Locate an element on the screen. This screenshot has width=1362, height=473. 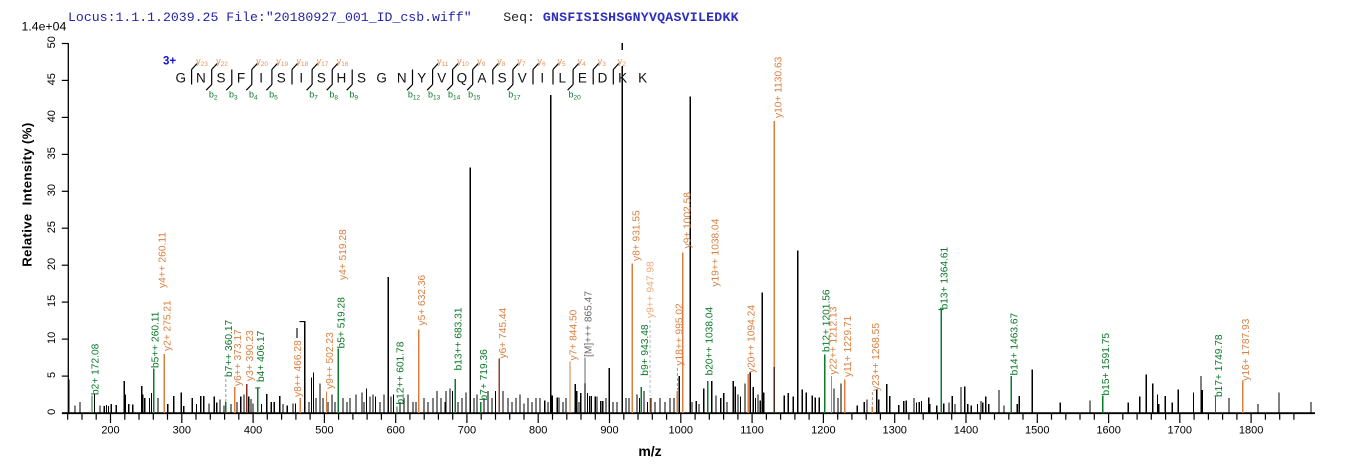
svg-text: b7+ 719.36 is located at coordinates (484, 375).